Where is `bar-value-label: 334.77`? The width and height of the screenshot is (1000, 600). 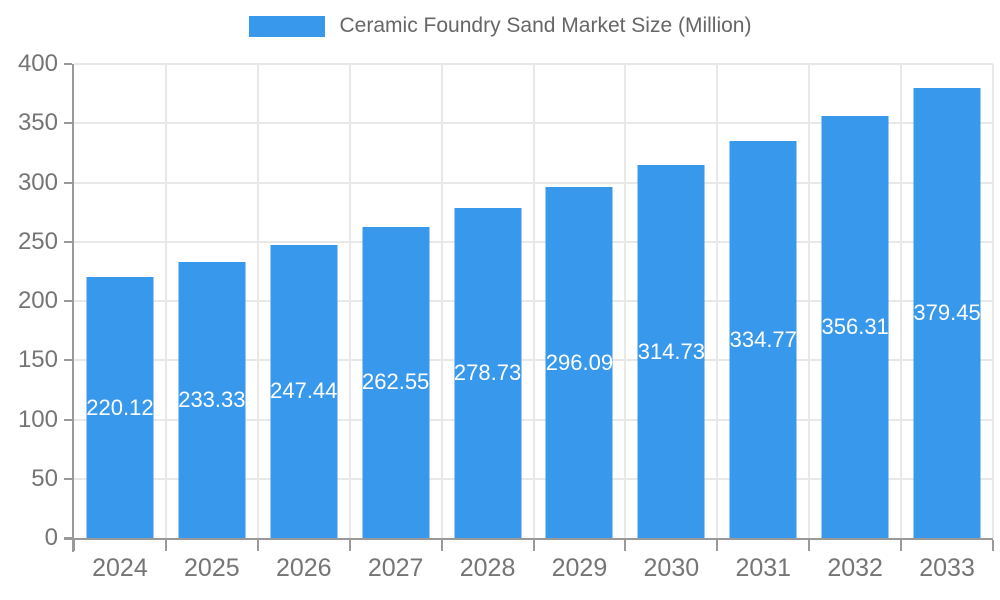
bar-value-label: 334.77 is located at coordinates (763, 339).